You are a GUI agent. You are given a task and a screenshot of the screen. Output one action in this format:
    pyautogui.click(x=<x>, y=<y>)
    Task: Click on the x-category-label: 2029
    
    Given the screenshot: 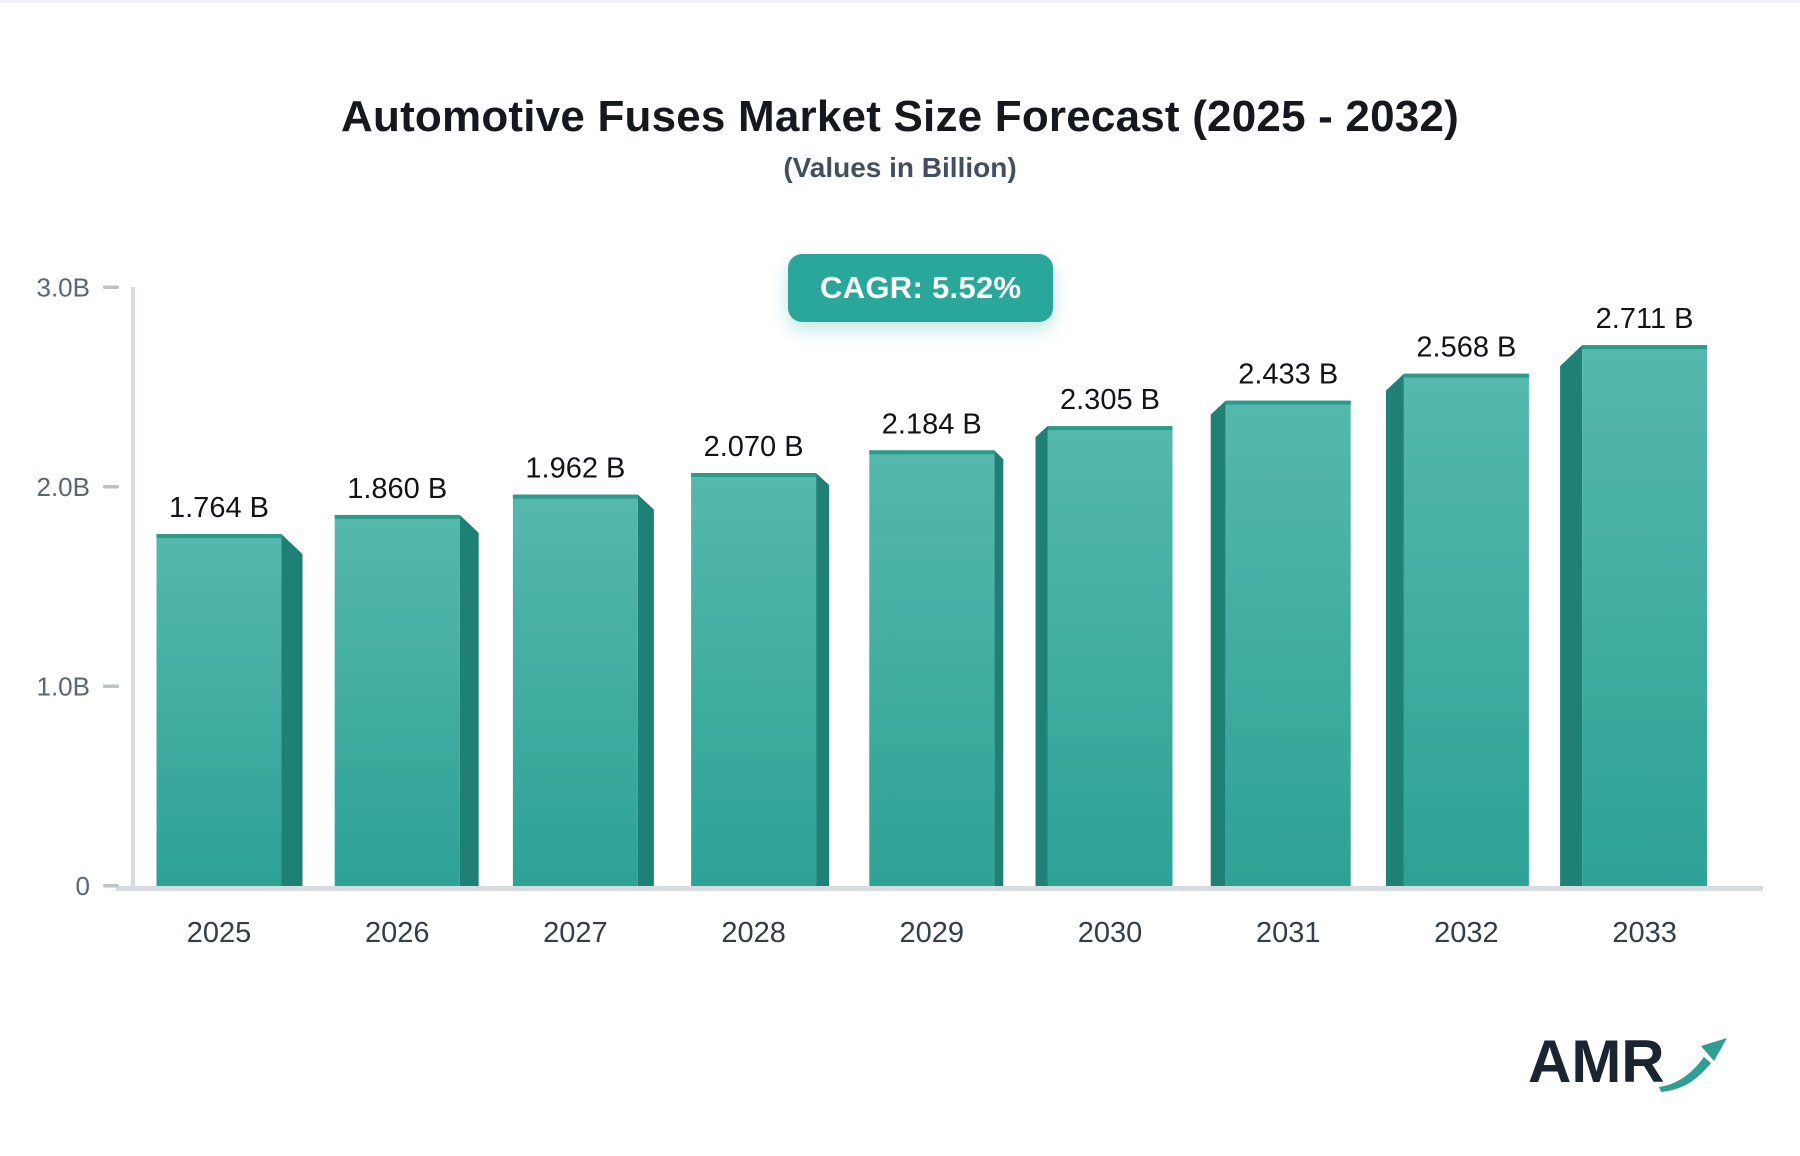 What is the action you would take?
    pyautogui.click(x=932, y=933)
    